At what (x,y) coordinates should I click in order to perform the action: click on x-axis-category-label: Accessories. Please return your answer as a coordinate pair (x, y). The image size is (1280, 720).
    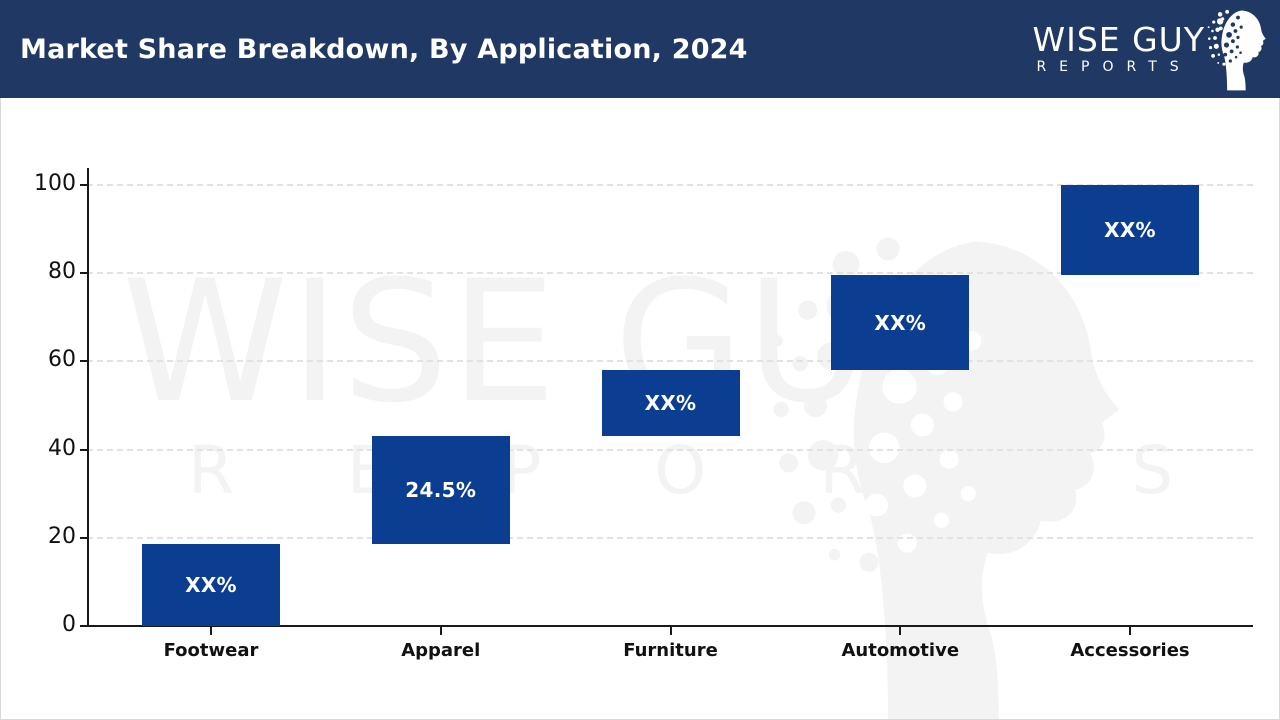
    Looking at the image, I should click on (1130, 650).